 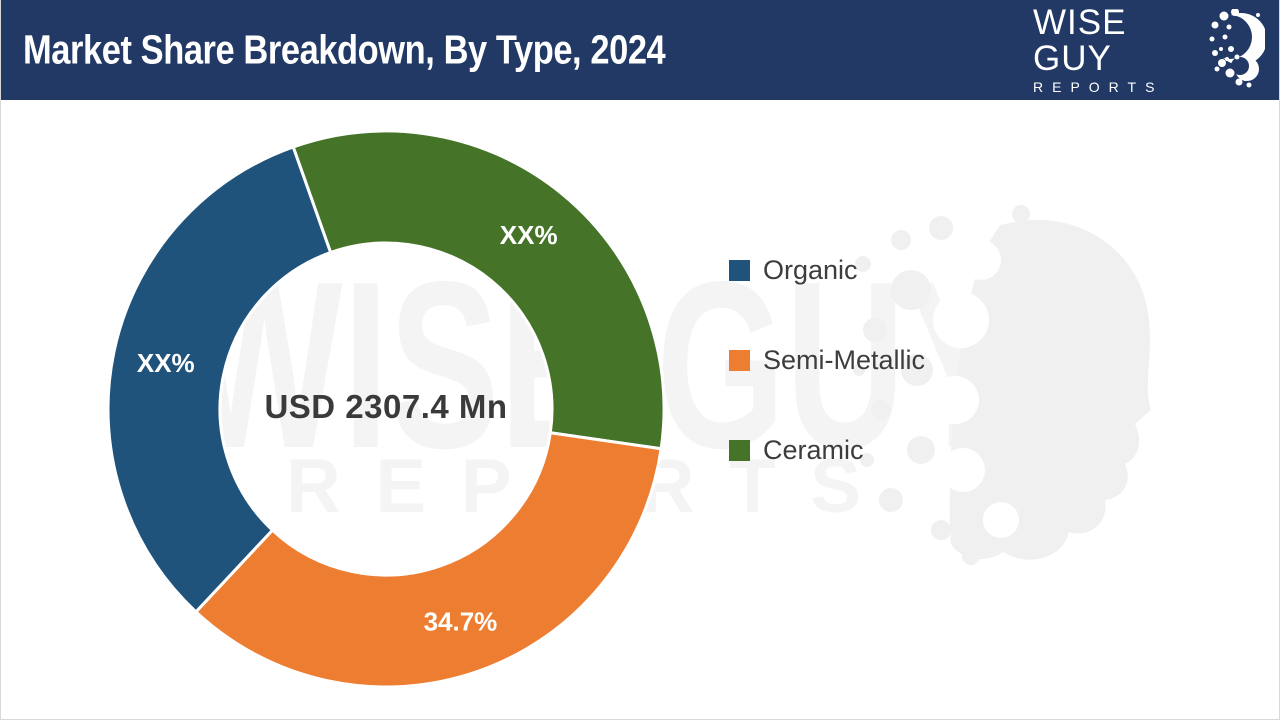 I want to click on legend-label-ceramic: Ceramic, so click(x=813, y=449).